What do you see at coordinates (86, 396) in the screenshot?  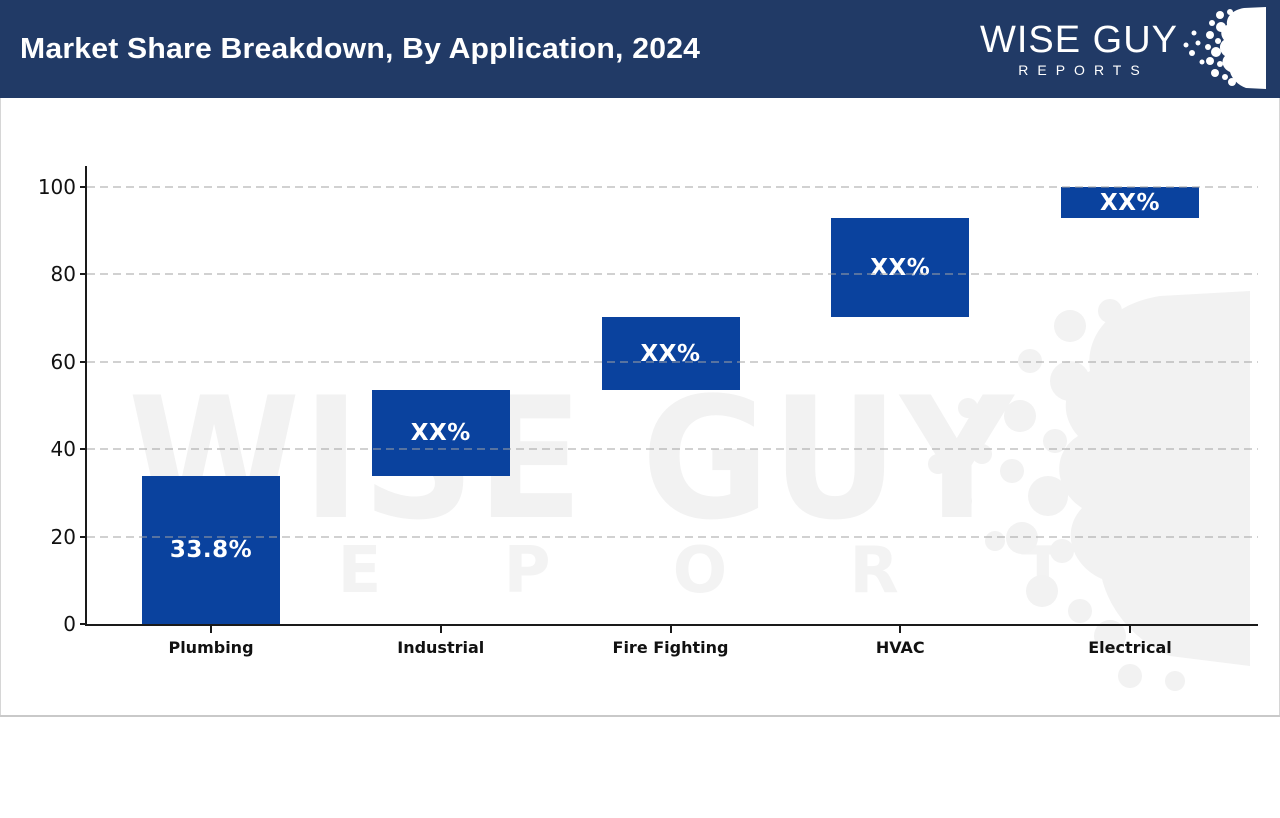 I see `y-axis` at bounding box center [86, 396].